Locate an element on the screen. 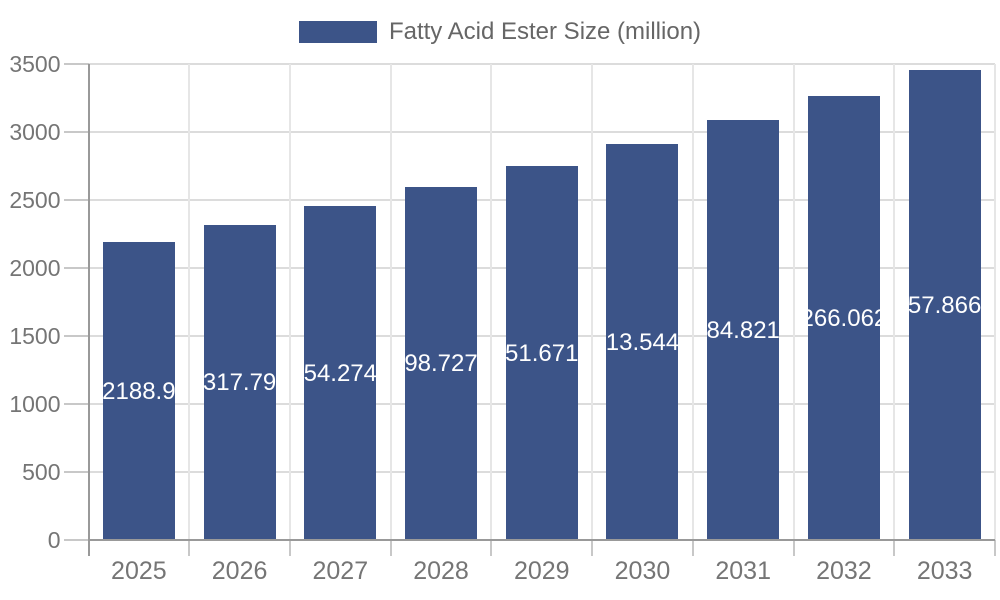  legend-item: Fatty Acid Ester Size (million) is located at coordinates (500, 32).